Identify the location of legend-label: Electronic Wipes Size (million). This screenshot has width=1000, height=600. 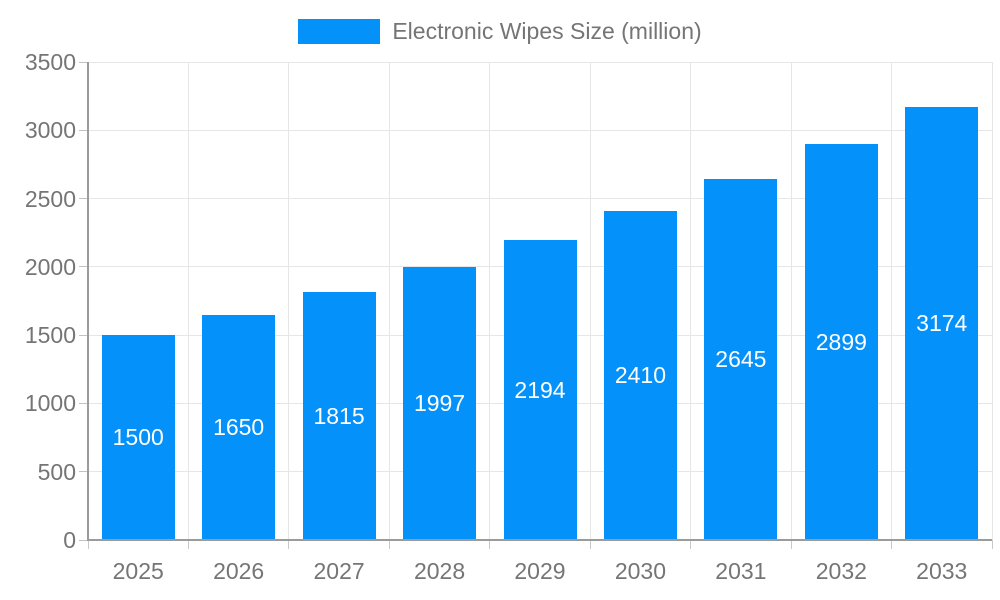
(547, 31).